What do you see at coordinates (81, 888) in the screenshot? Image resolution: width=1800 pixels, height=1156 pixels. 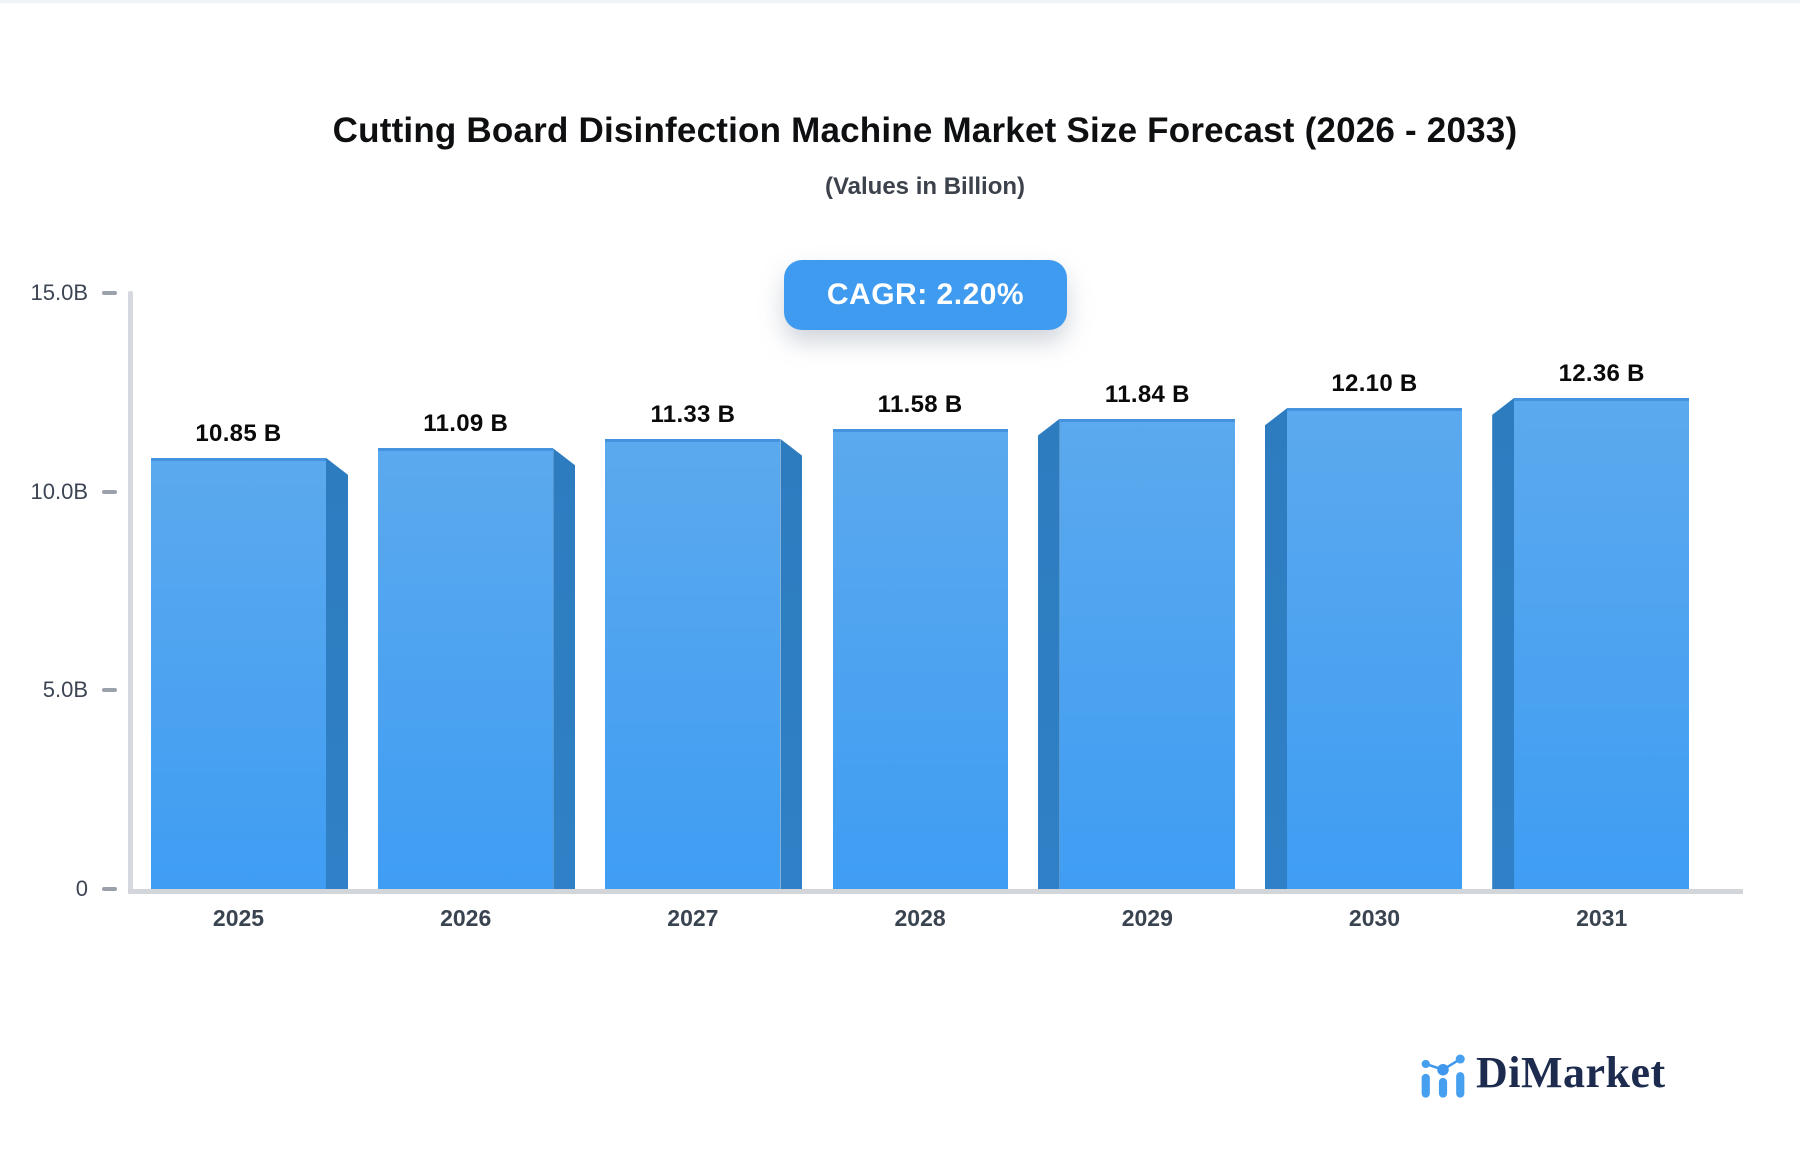 I see `y-axis-tick-label: 0` at bounding box center [81, 888].